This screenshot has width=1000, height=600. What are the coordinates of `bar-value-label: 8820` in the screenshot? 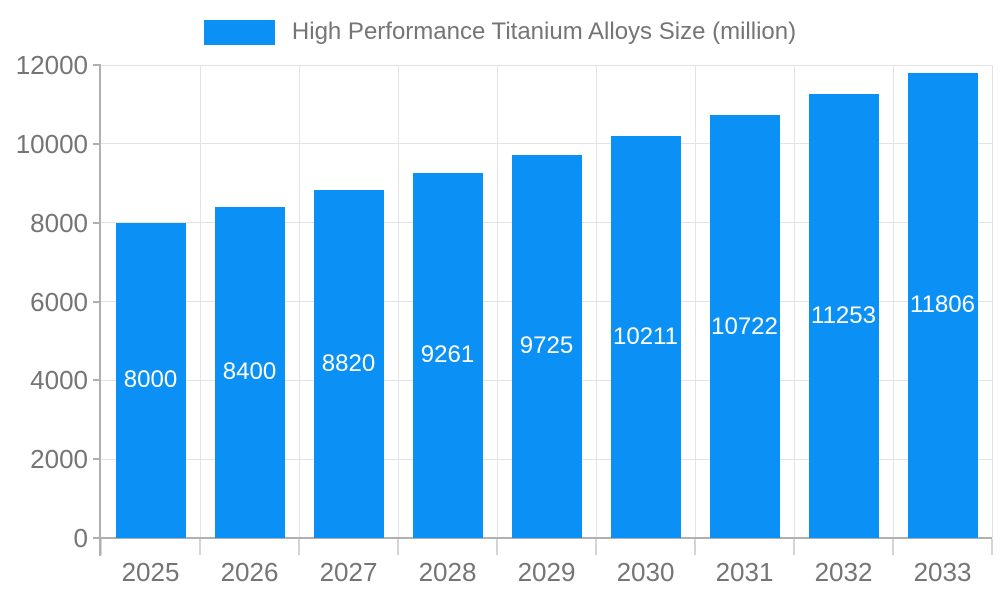 It's located at (348, 364).